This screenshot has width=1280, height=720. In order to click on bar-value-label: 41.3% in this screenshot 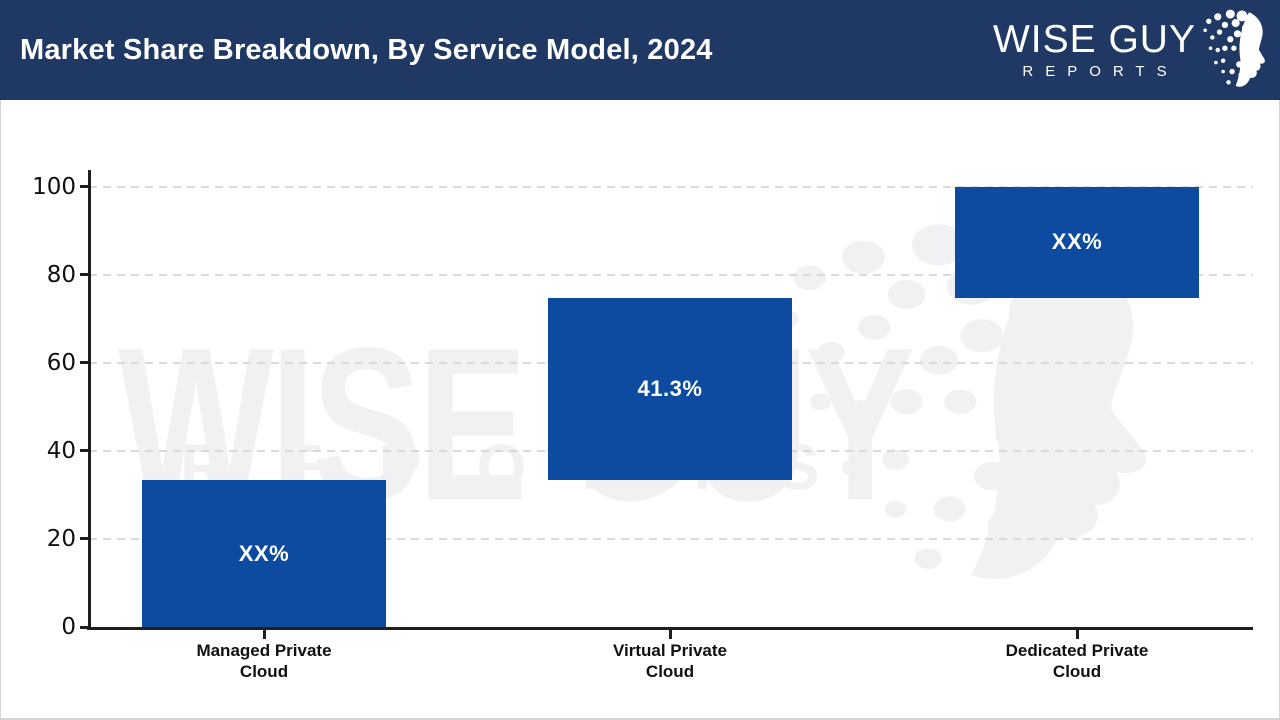, I will do `click(670, 389)`.